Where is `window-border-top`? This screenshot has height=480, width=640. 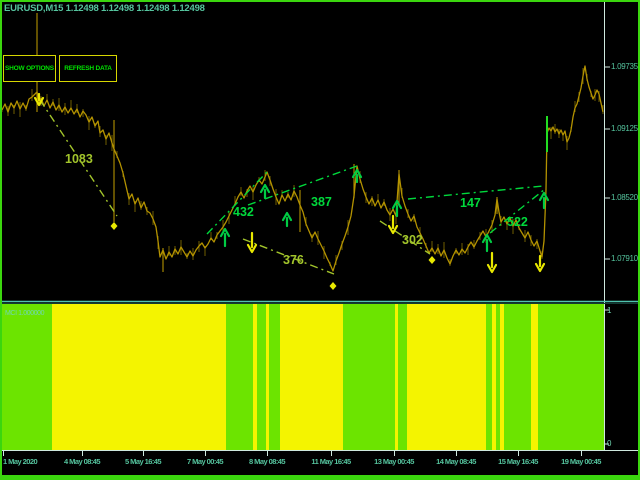
window-border-top is located at coordinates (320, 1).